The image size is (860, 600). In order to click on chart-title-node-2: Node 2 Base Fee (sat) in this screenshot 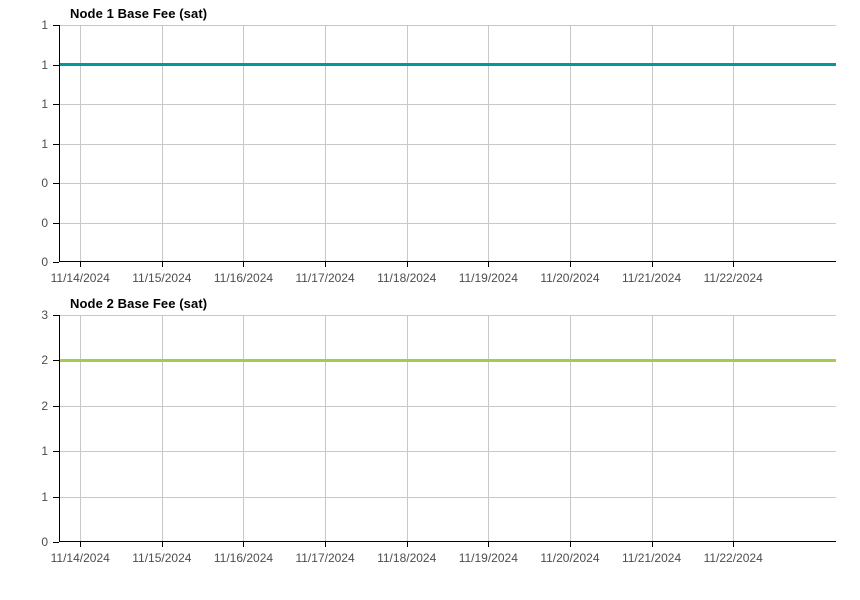, I will do `click(139, 303)`.